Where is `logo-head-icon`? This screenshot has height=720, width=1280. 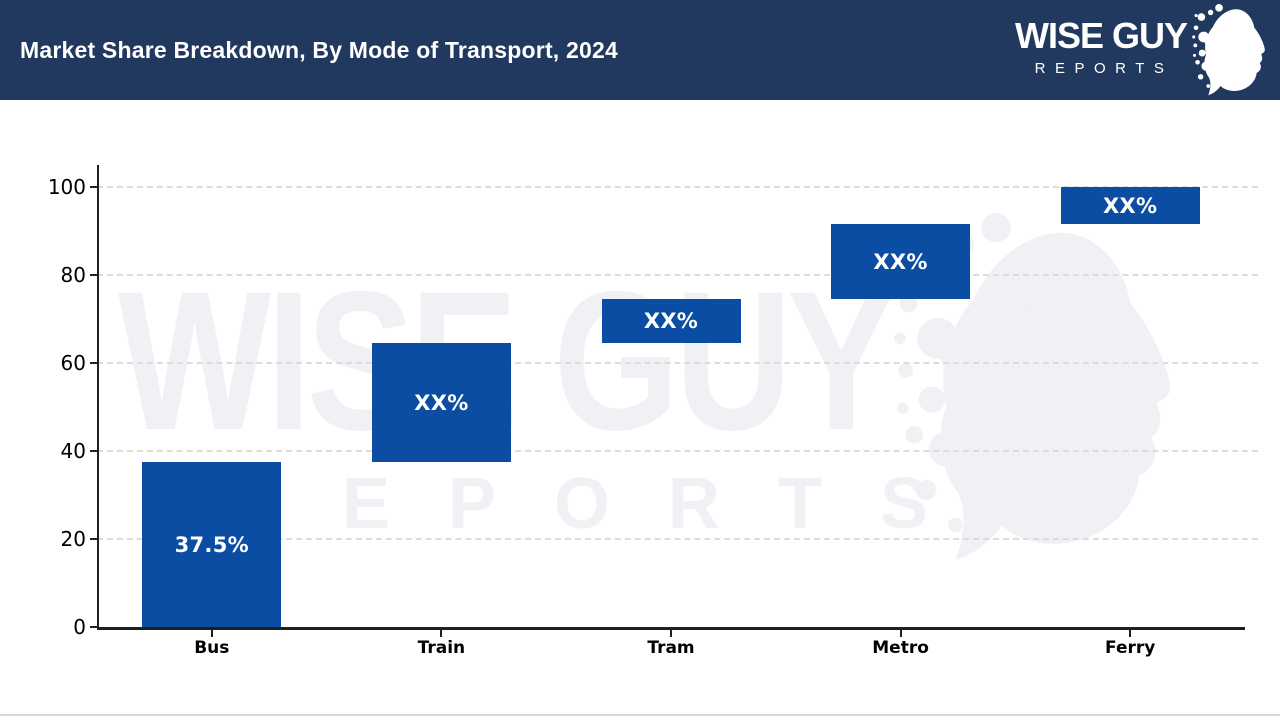 logo-head-icon is located at coordinates (1228, 50).